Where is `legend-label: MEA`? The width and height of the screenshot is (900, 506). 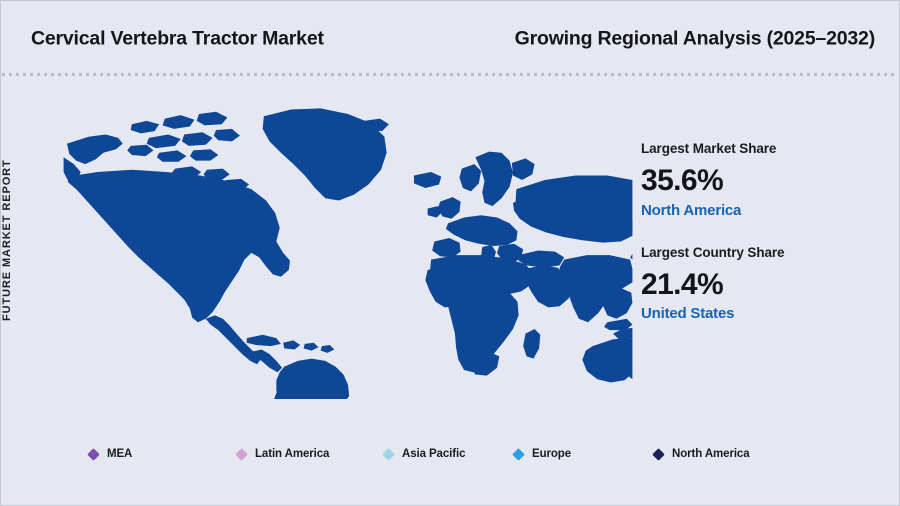 legend-label: MEA is located at coordinates (120, 454).